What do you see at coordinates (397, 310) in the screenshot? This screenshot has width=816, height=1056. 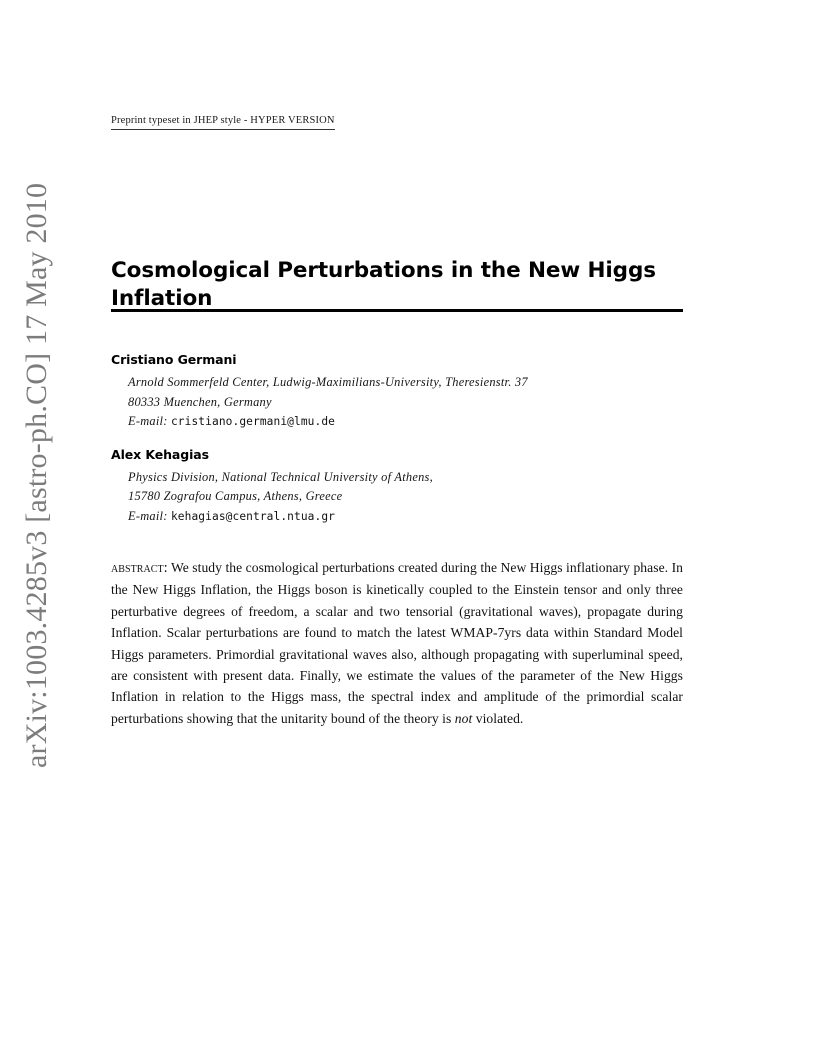 I see `title-divider-rule` at bounding box center [397, 310].